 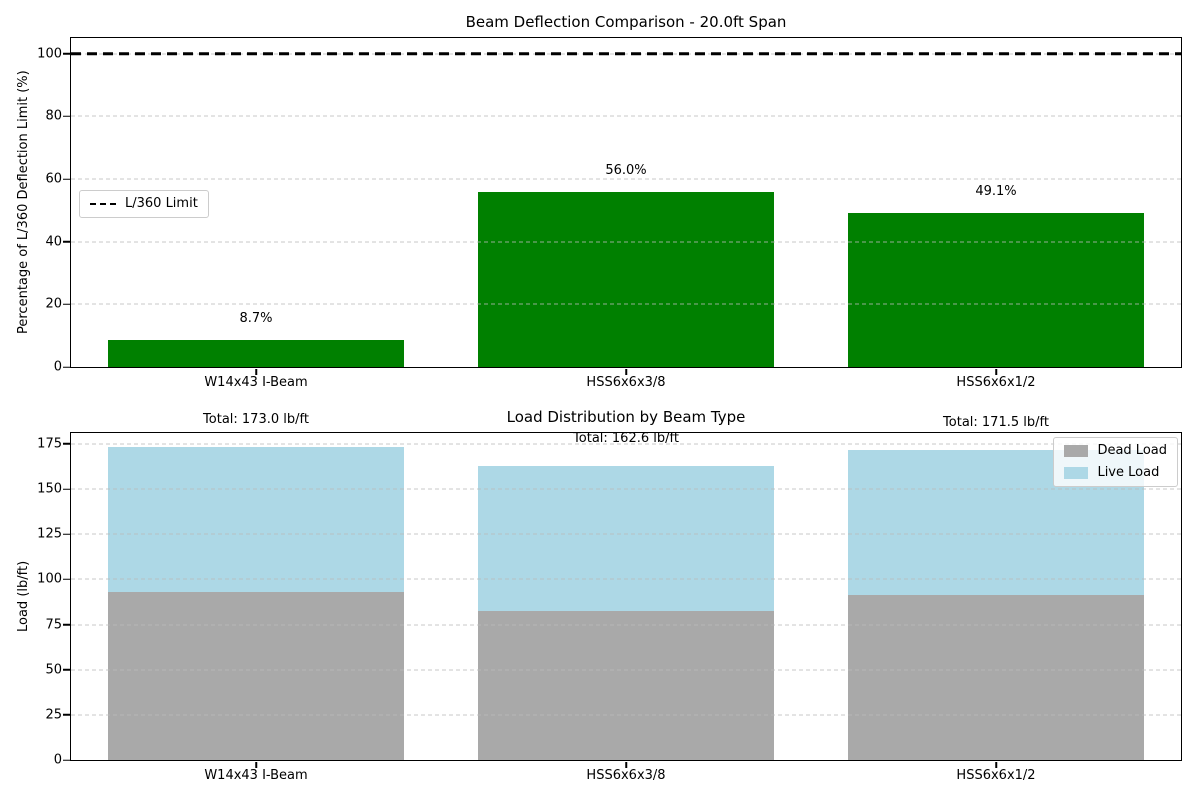 I want to click on dashed-line-icon, so click(x=103, y=204).